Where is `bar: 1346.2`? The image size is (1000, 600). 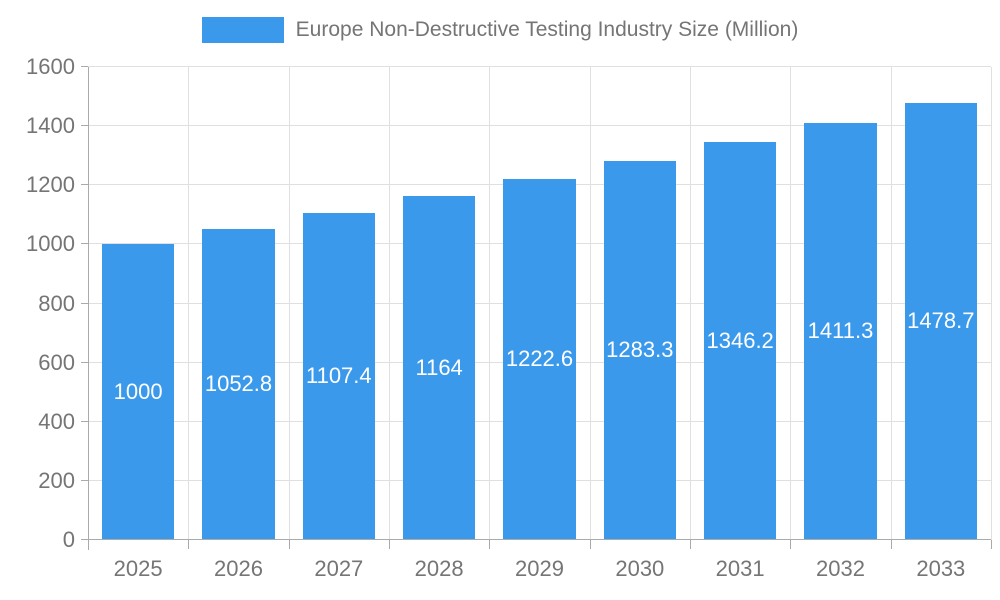
bar: 1346.2 is located at coordinates (740, 341).